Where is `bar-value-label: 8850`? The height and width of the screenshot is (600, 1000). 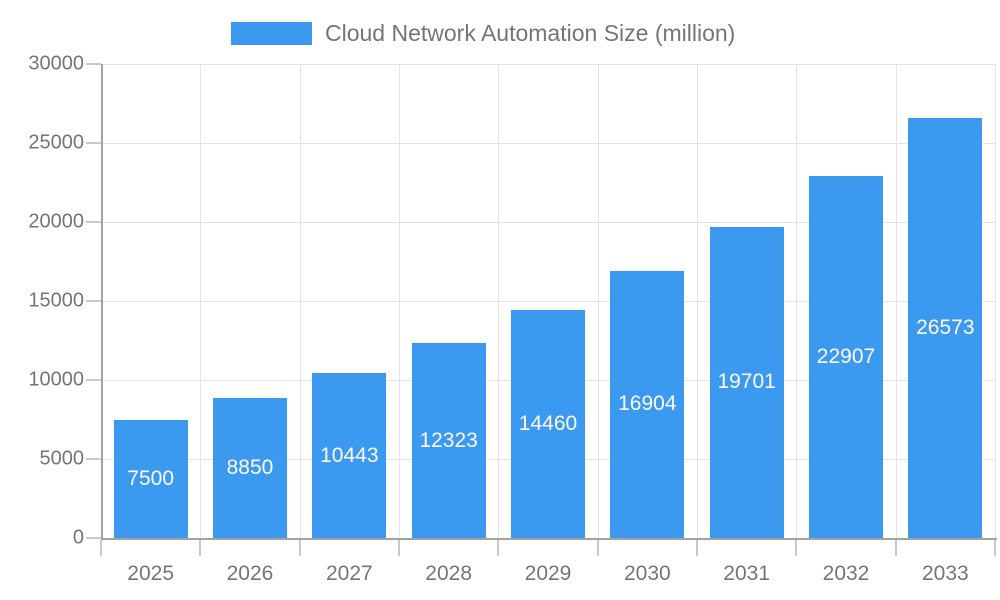
bar-value-label: 8850 is located at coordinates (250, 468).